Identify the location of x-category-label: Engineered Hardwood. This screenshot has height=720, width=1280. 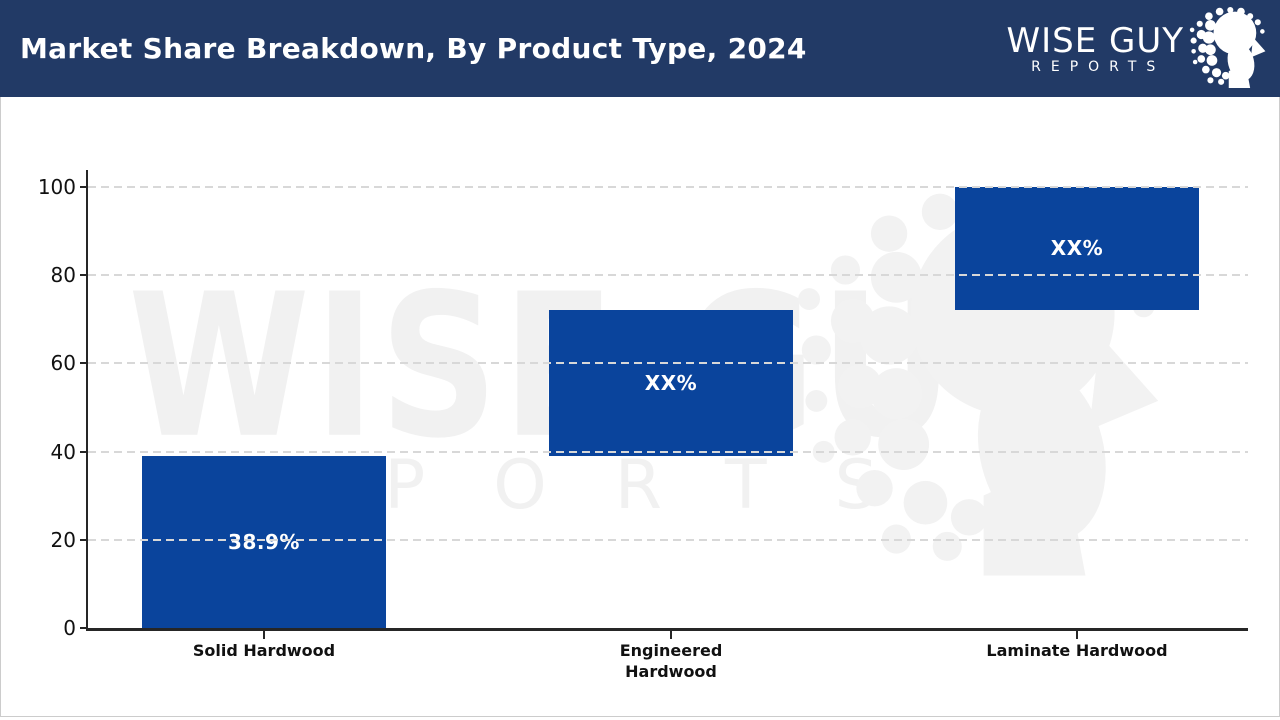
(671, 661).